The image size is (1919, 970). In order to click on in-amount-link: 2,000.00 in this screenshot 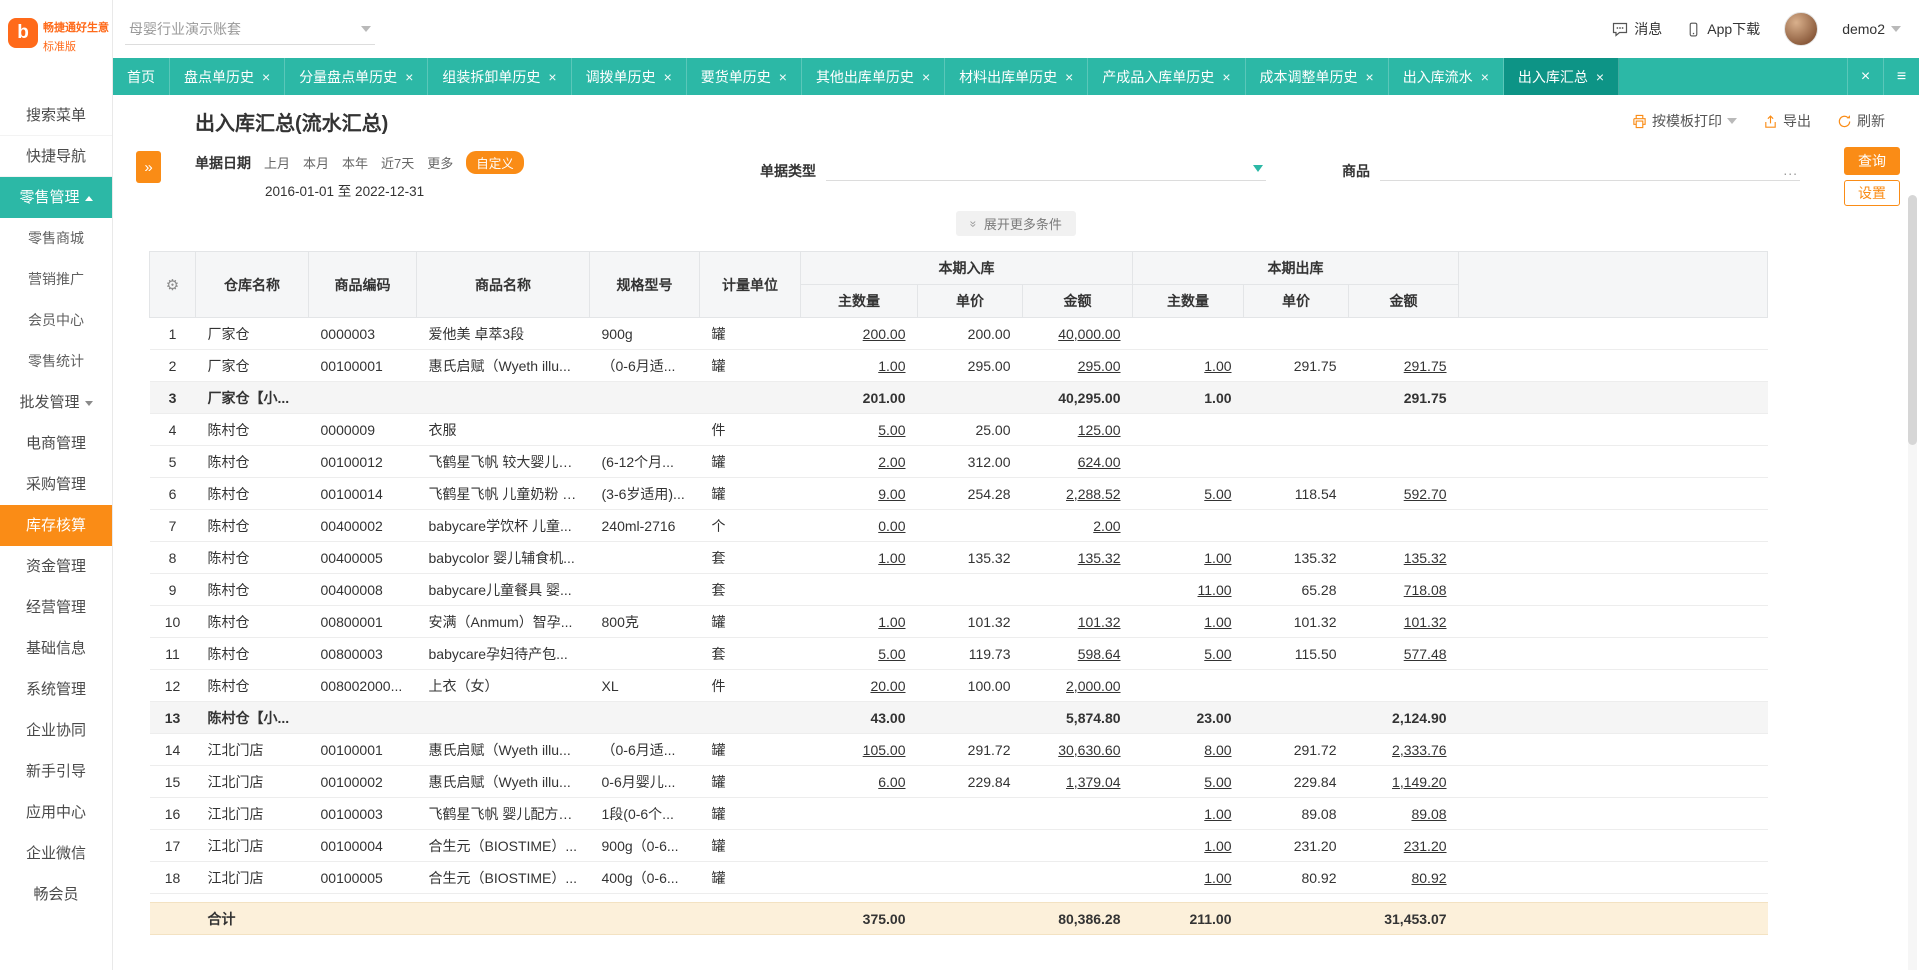, I will do `click(1093, 685)`.